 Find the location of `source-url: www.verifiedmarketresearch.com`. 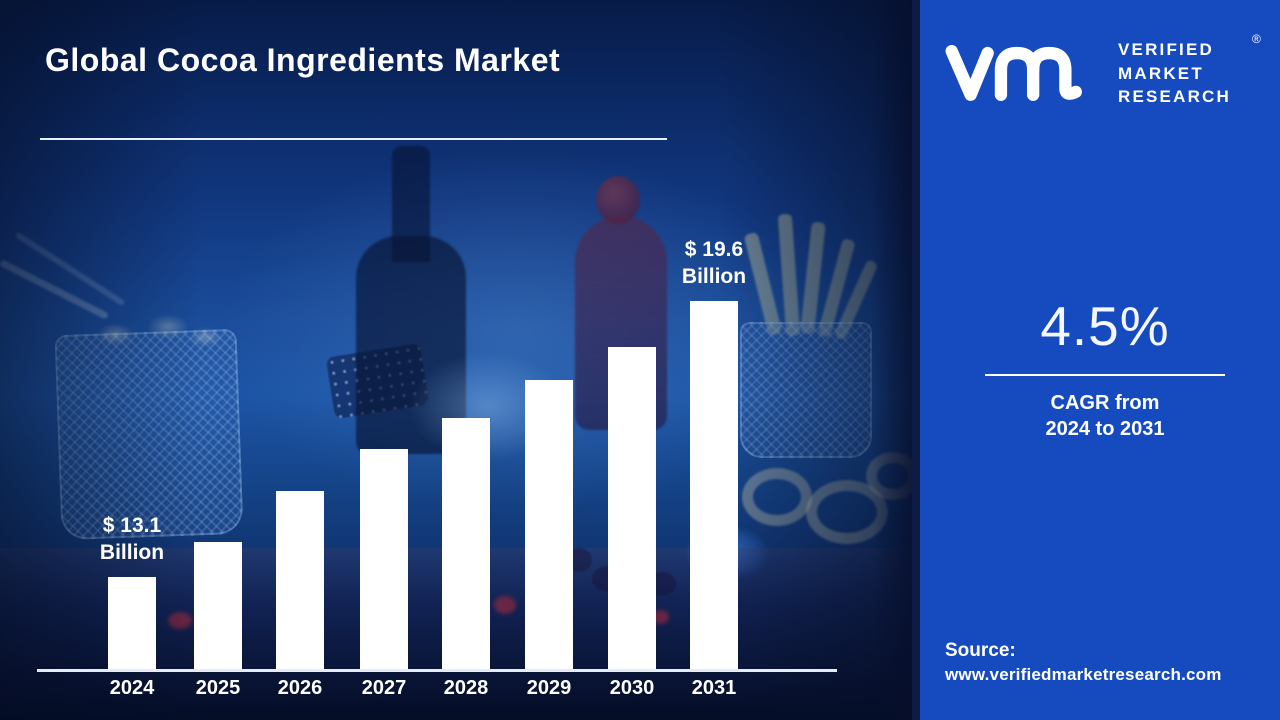

source-url: www.verifiedmarketresearch.com is located at coordinates (1083, 674).